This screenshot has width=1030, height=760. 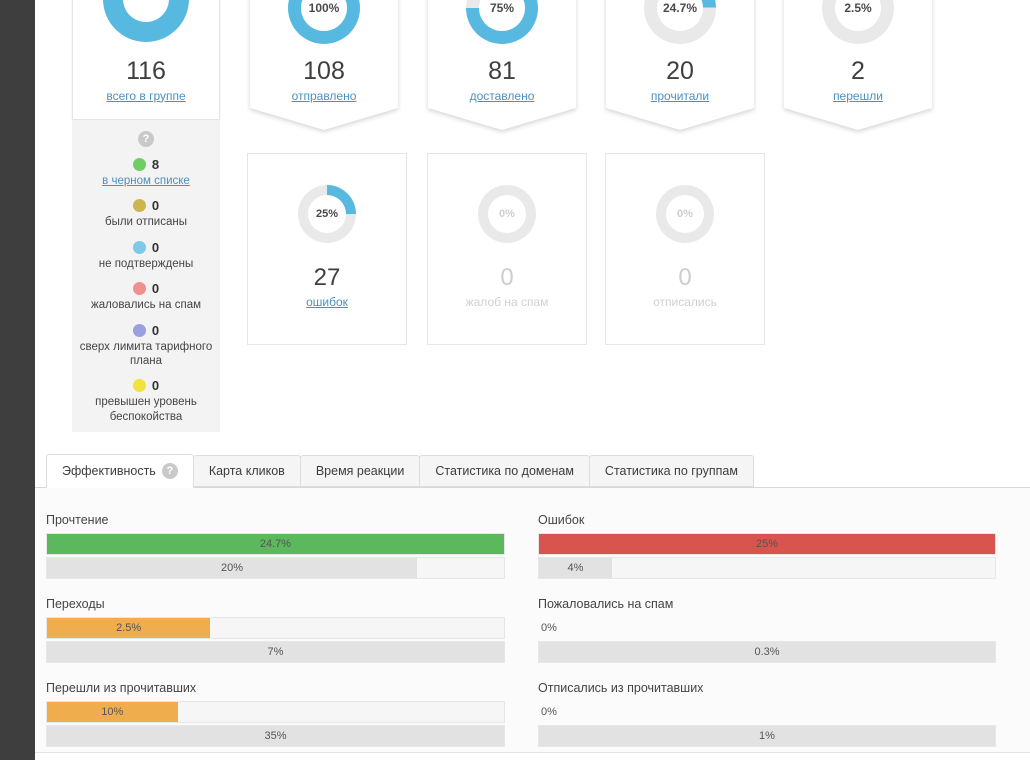 What do you see at coordinates (146, 181) in the screenshot?
I see `blacklist-link: в черном списке` at bounding box center [146, 181].